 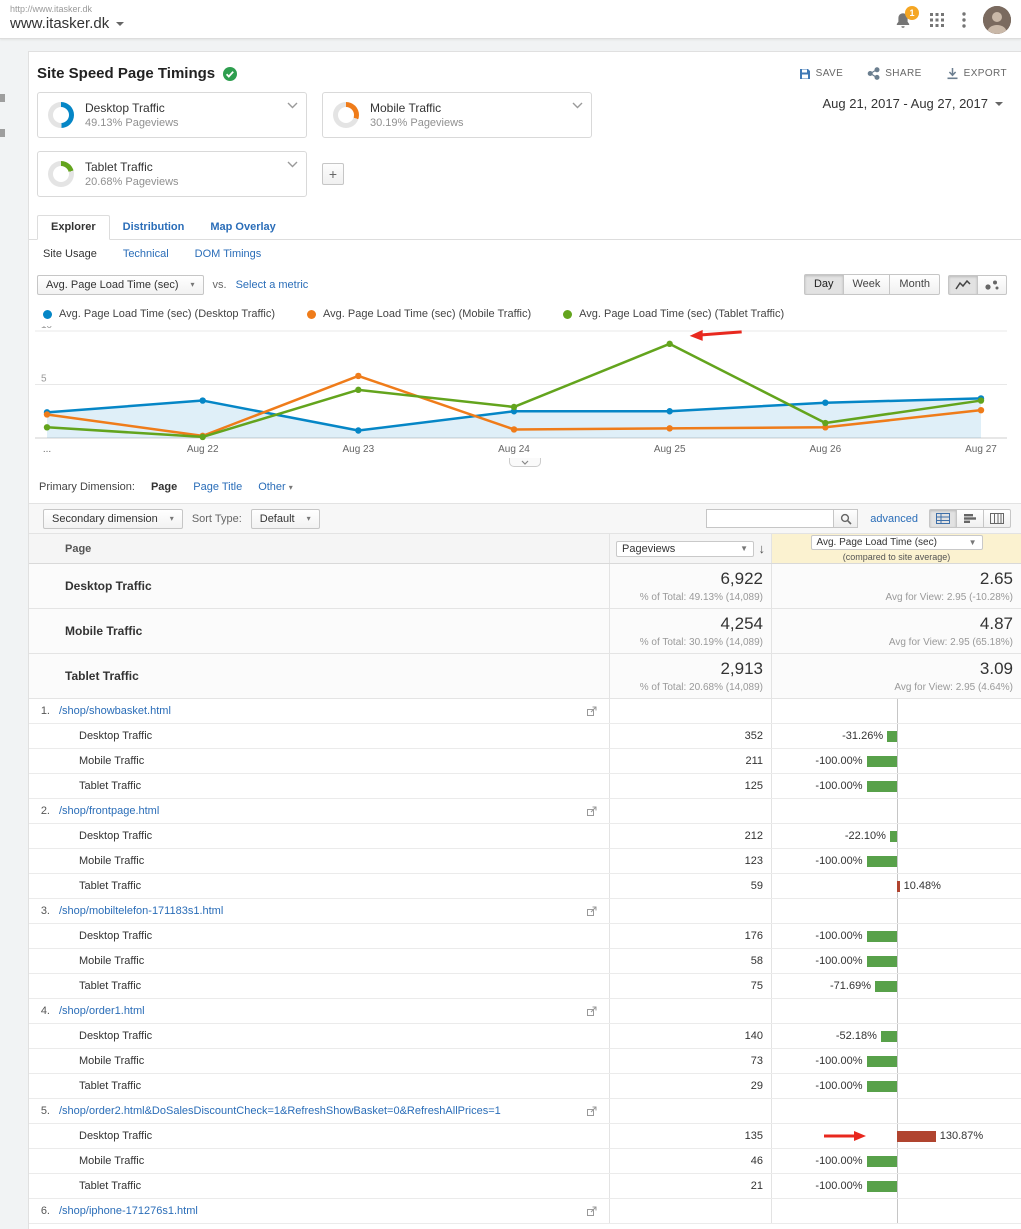 What do you see at coordinates (690, 1211) in the screenshot?
I see `pageviews-cell` at bounding box center [690, 1211].